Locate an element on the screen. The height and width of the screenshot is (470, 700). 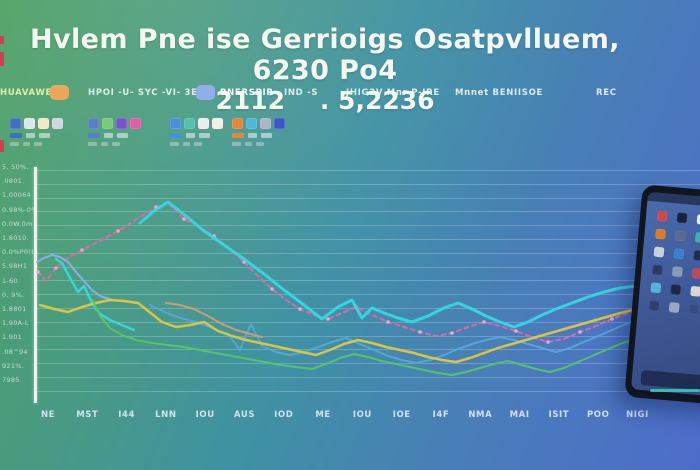
y-tick-label: 1.90A-L is located at coordinates (15, 323).